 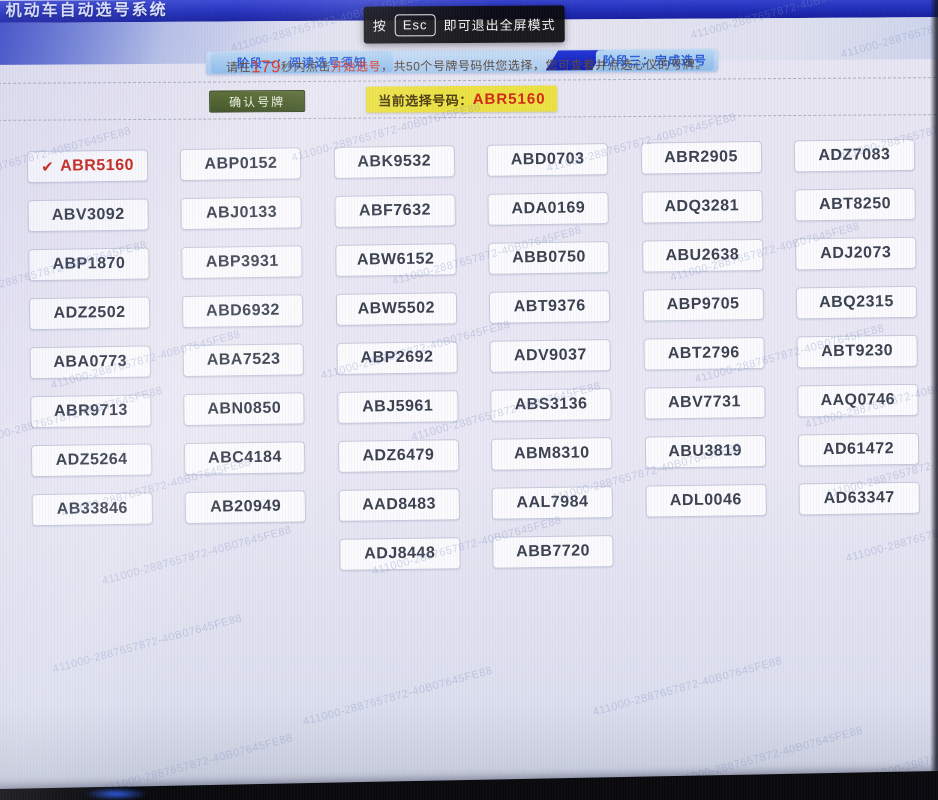 I want to click on plate-button: ✔ ABR5160, so click(x=87, y=166).